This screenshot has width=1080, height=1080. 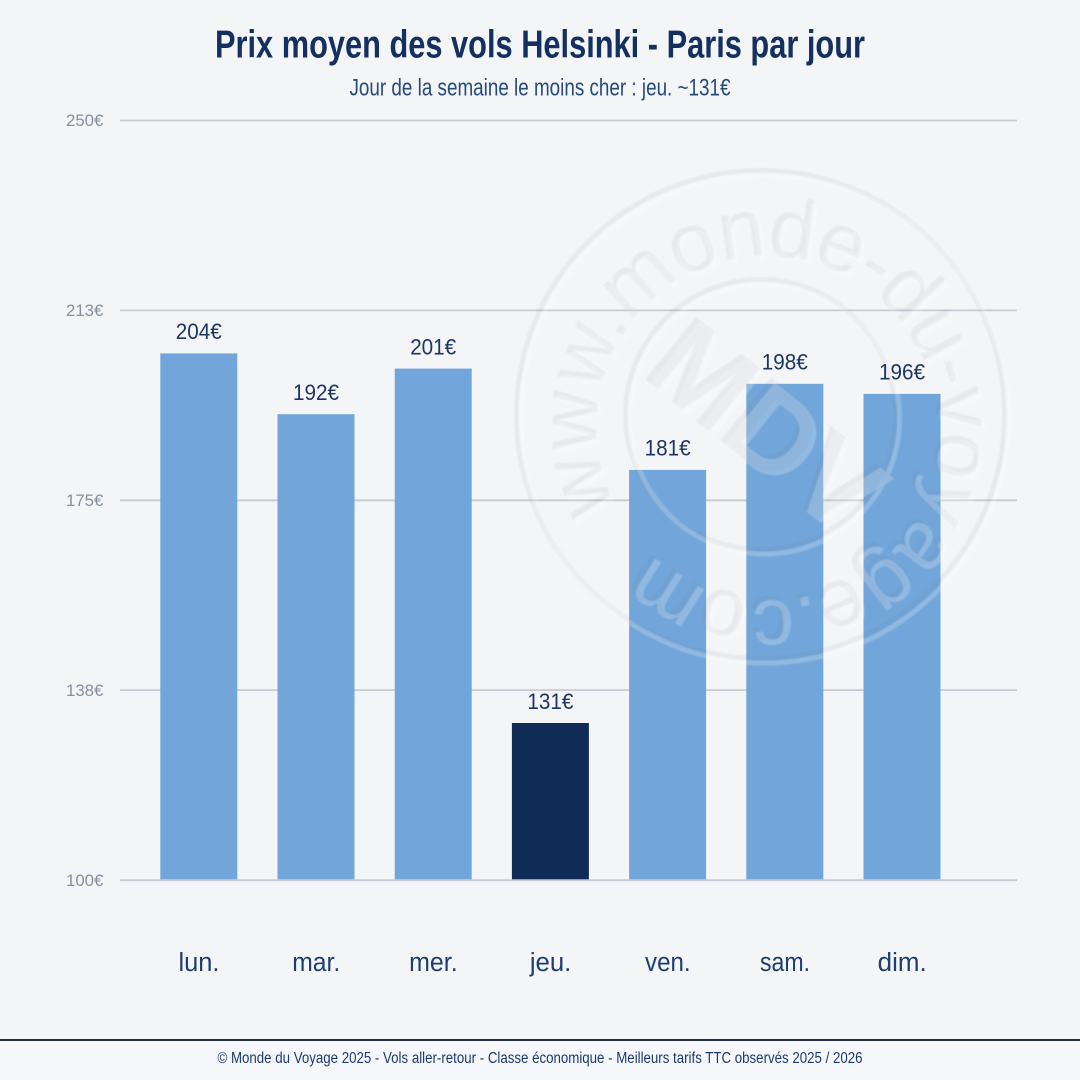 What do you see at coordinates (316, 963) in the screenshot?
I see `svg-text: mar.` at bounding box center [316, 963].